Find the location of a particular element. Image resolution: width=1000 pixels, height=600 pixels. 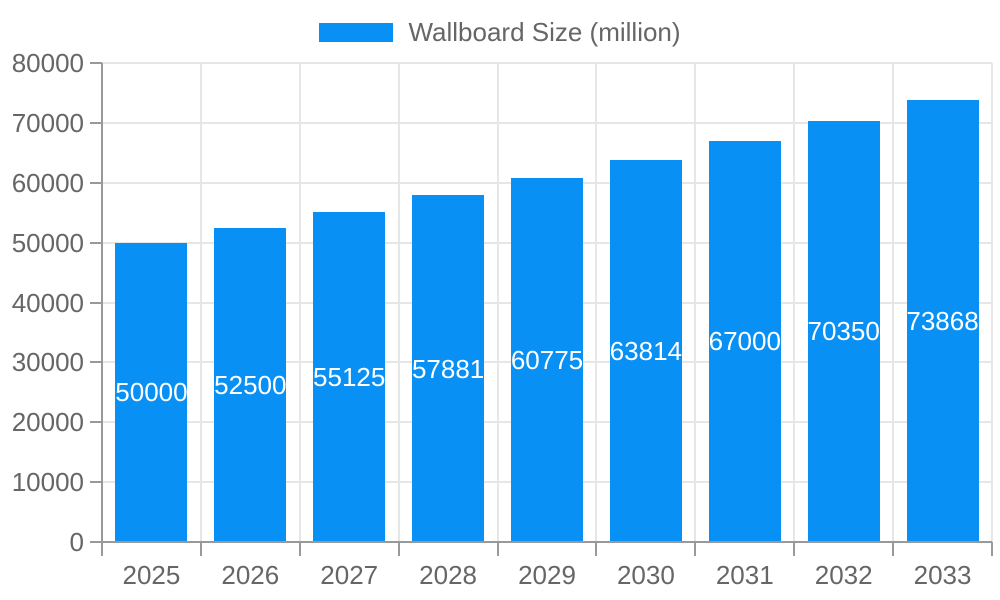

x-axis-tick-label: 2032 is located at coordinates (843, 575).